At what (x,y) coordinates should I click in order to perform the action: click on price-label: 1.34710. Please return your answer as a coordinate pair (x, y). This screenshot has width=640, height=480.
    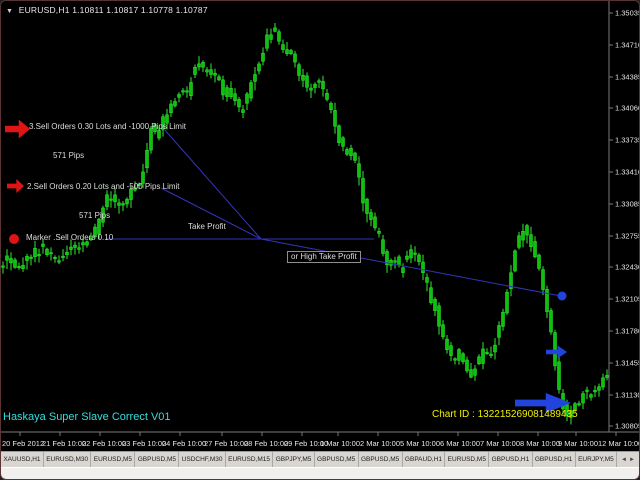
    Looking at the image, I should click on (627, 45).